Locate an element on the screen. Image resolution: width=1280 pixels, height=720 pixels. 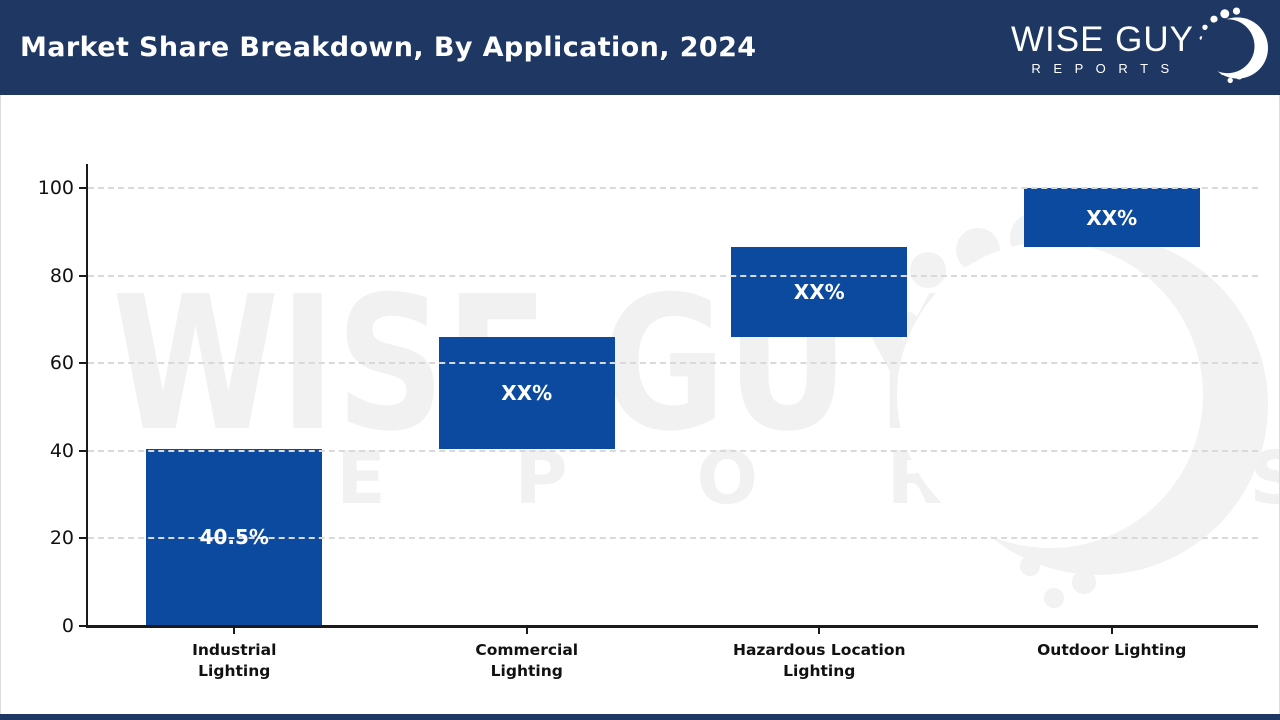
y-axis-tick-label: 20 is located at coordinates (61, 538).